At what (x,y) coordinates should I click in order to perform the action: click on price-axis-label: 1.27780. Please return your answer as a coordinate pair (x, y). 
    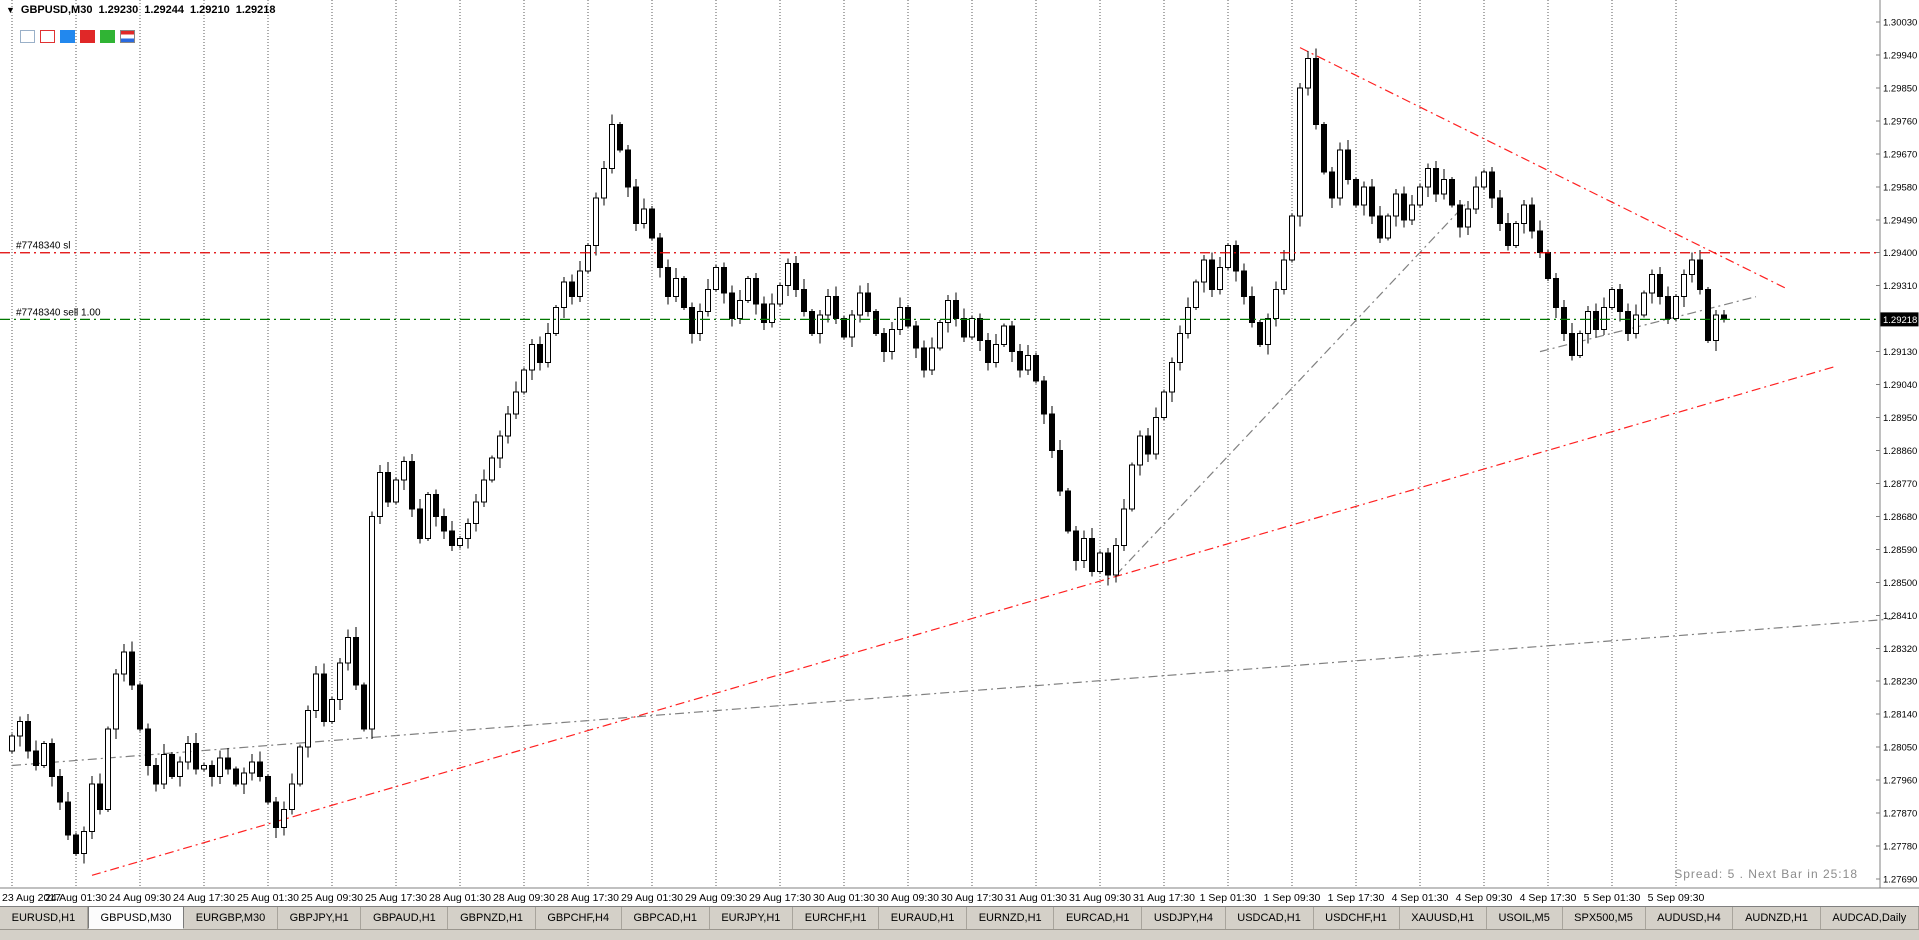
    Looking at the image, I should click on (1900, 847).